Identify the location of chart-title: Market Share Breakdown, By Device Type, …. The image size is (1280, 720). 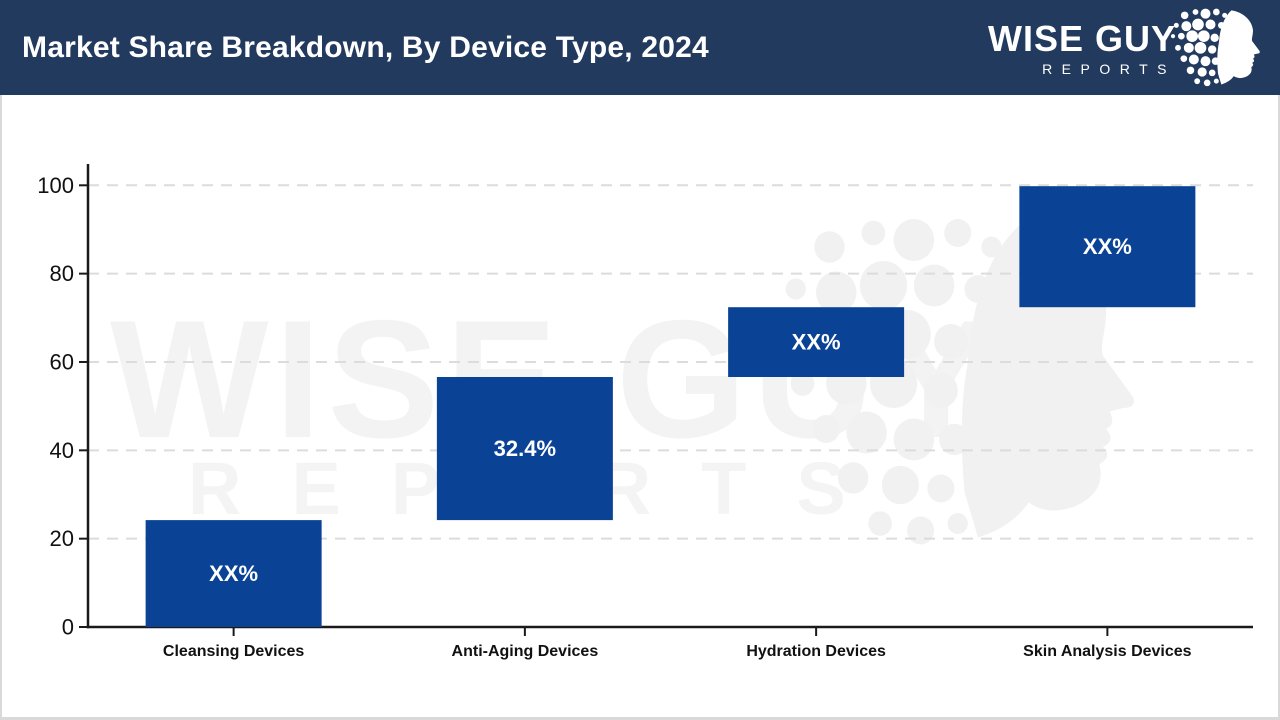
(365, 47).